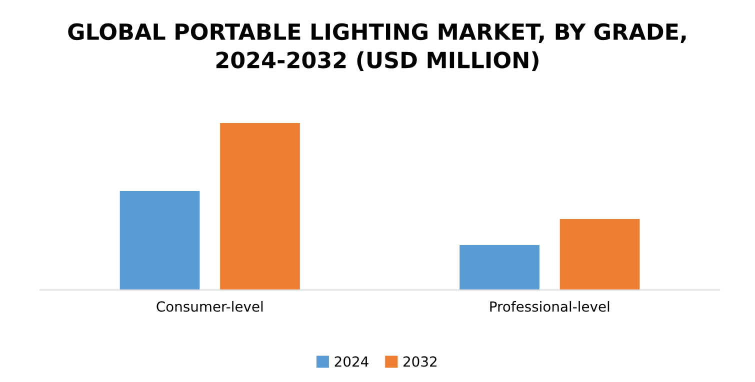  I want to click on legend-label: 2024, so click(351, 361).